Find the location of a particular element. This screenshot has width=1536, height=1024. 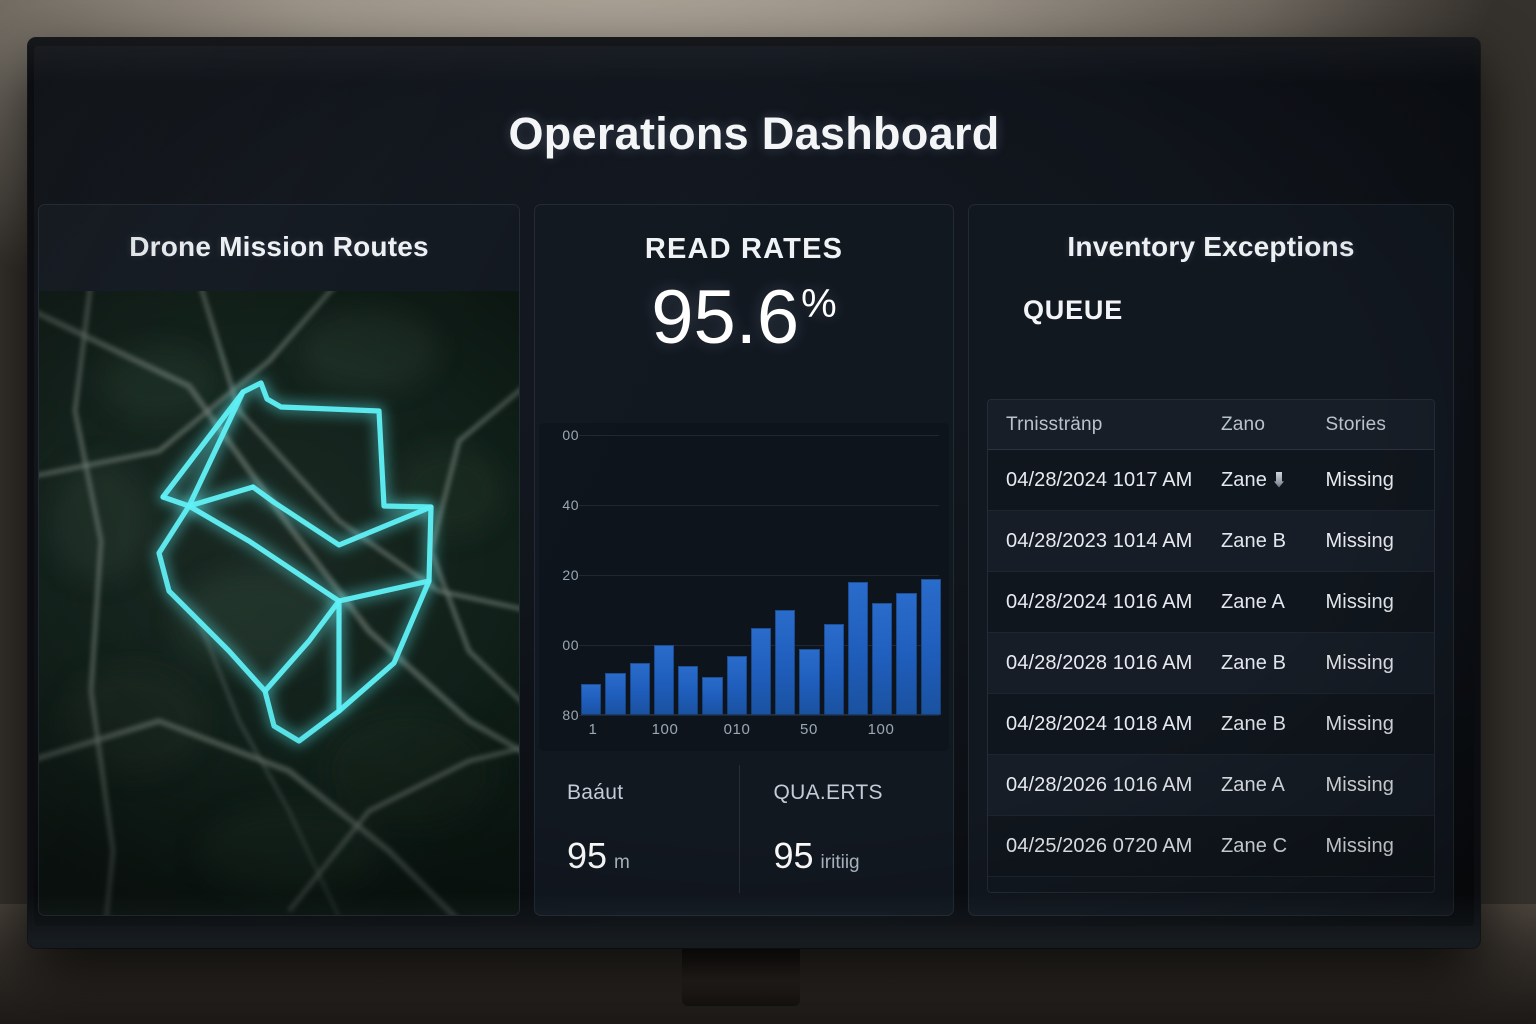

stat-label: QUA.ERTS is located at coordinates (828, 792).